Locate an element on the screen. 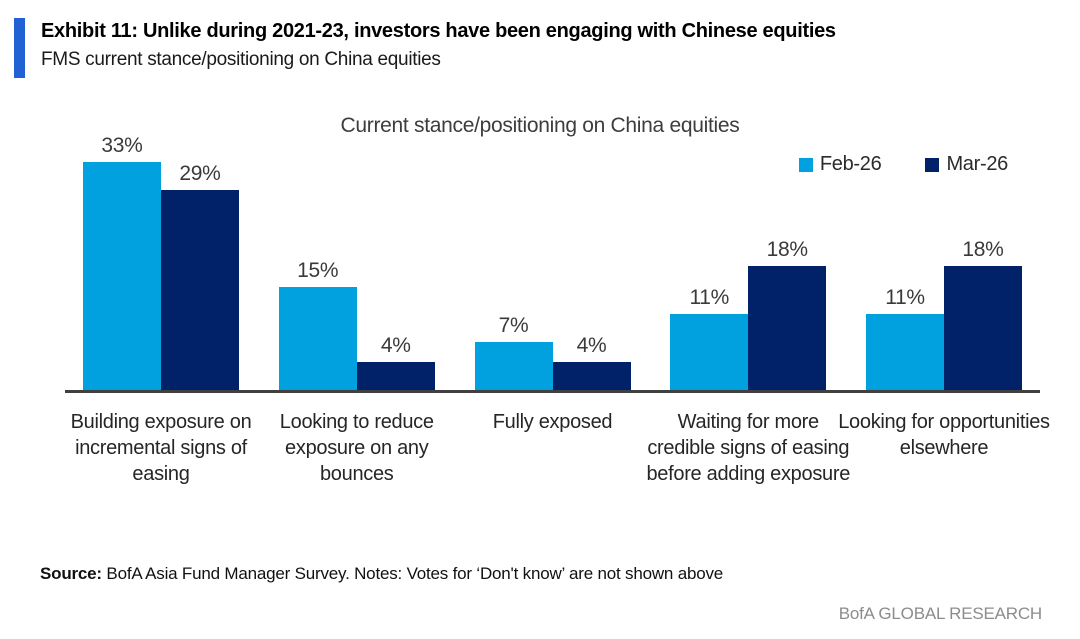 This screenshot has height=639, width=1080. bar-column-mar-26: 29% is located at coordinates (200, 276).